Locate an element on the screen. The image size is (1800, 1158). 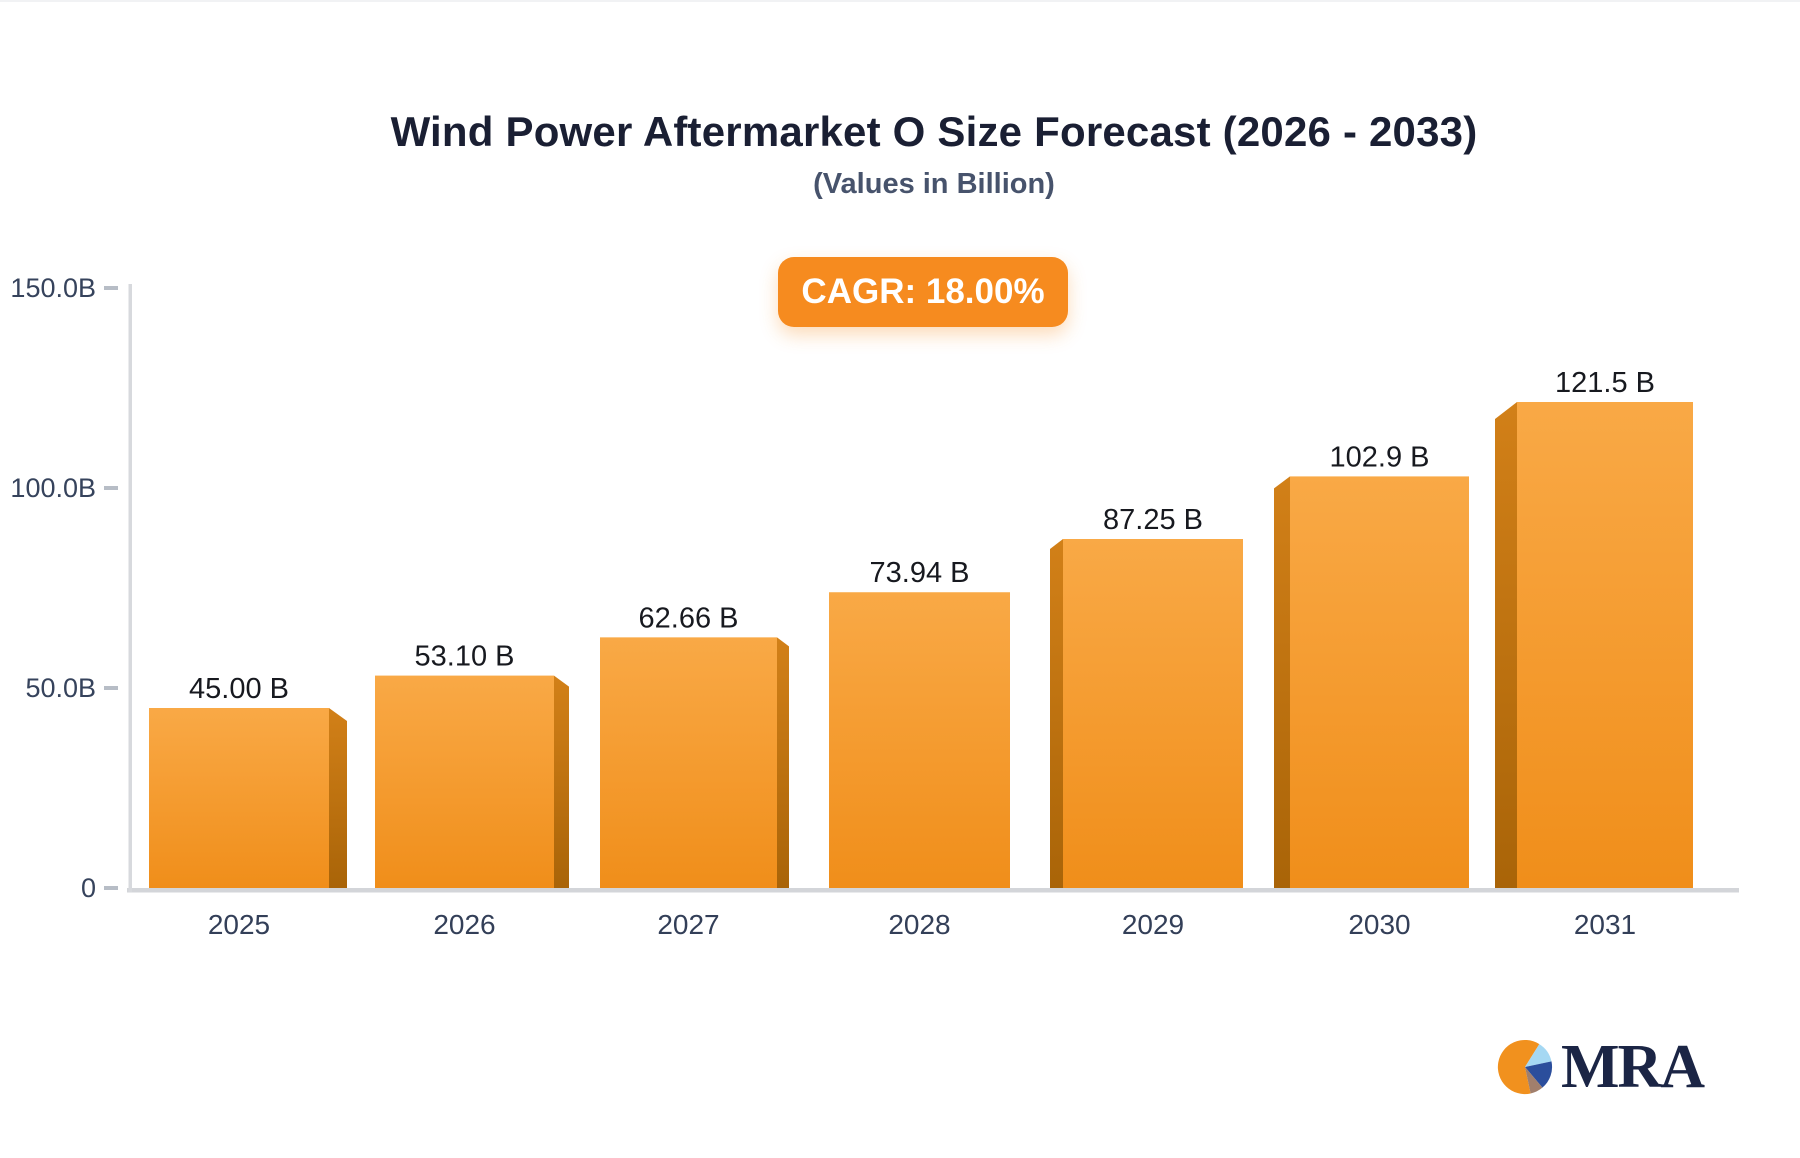
bar-value-label: 45.00 B is located at coordinates (239, 689).